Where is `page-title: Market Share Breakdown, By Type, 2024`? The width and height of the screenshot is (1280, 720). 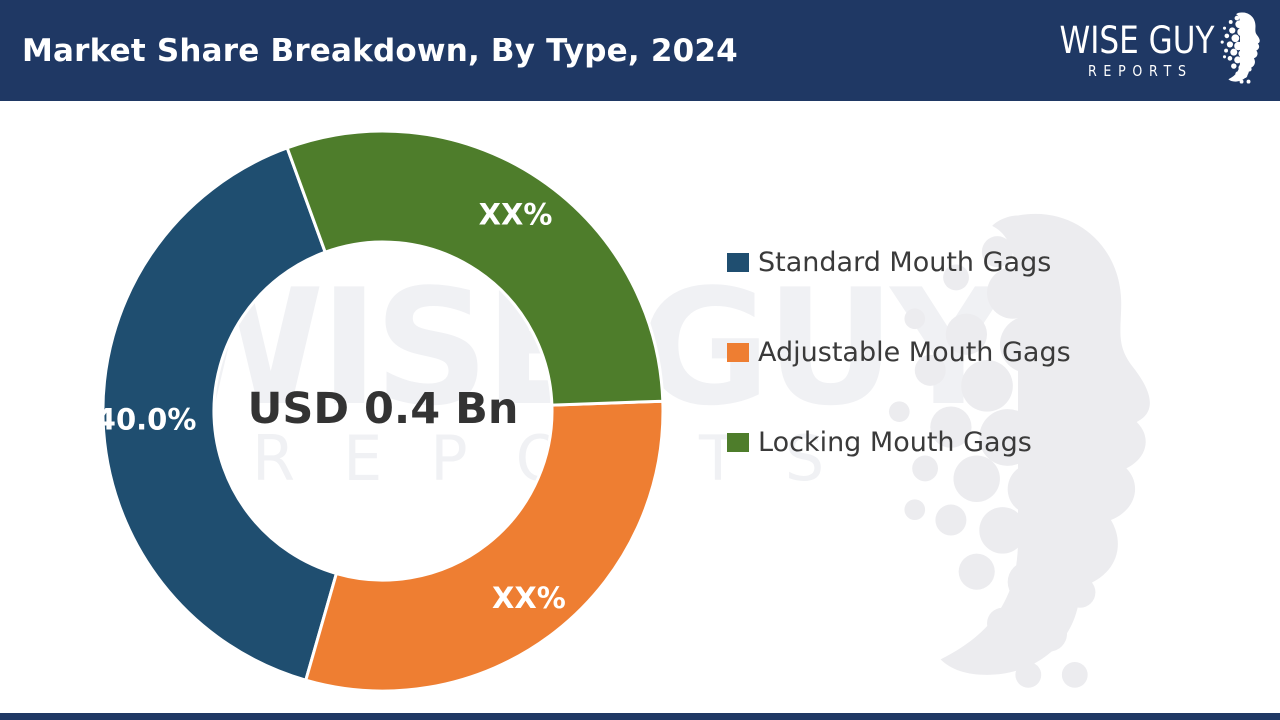 page-title: Market Share Breakdown, By Type, 2024 is located at coordinates (380, 50).